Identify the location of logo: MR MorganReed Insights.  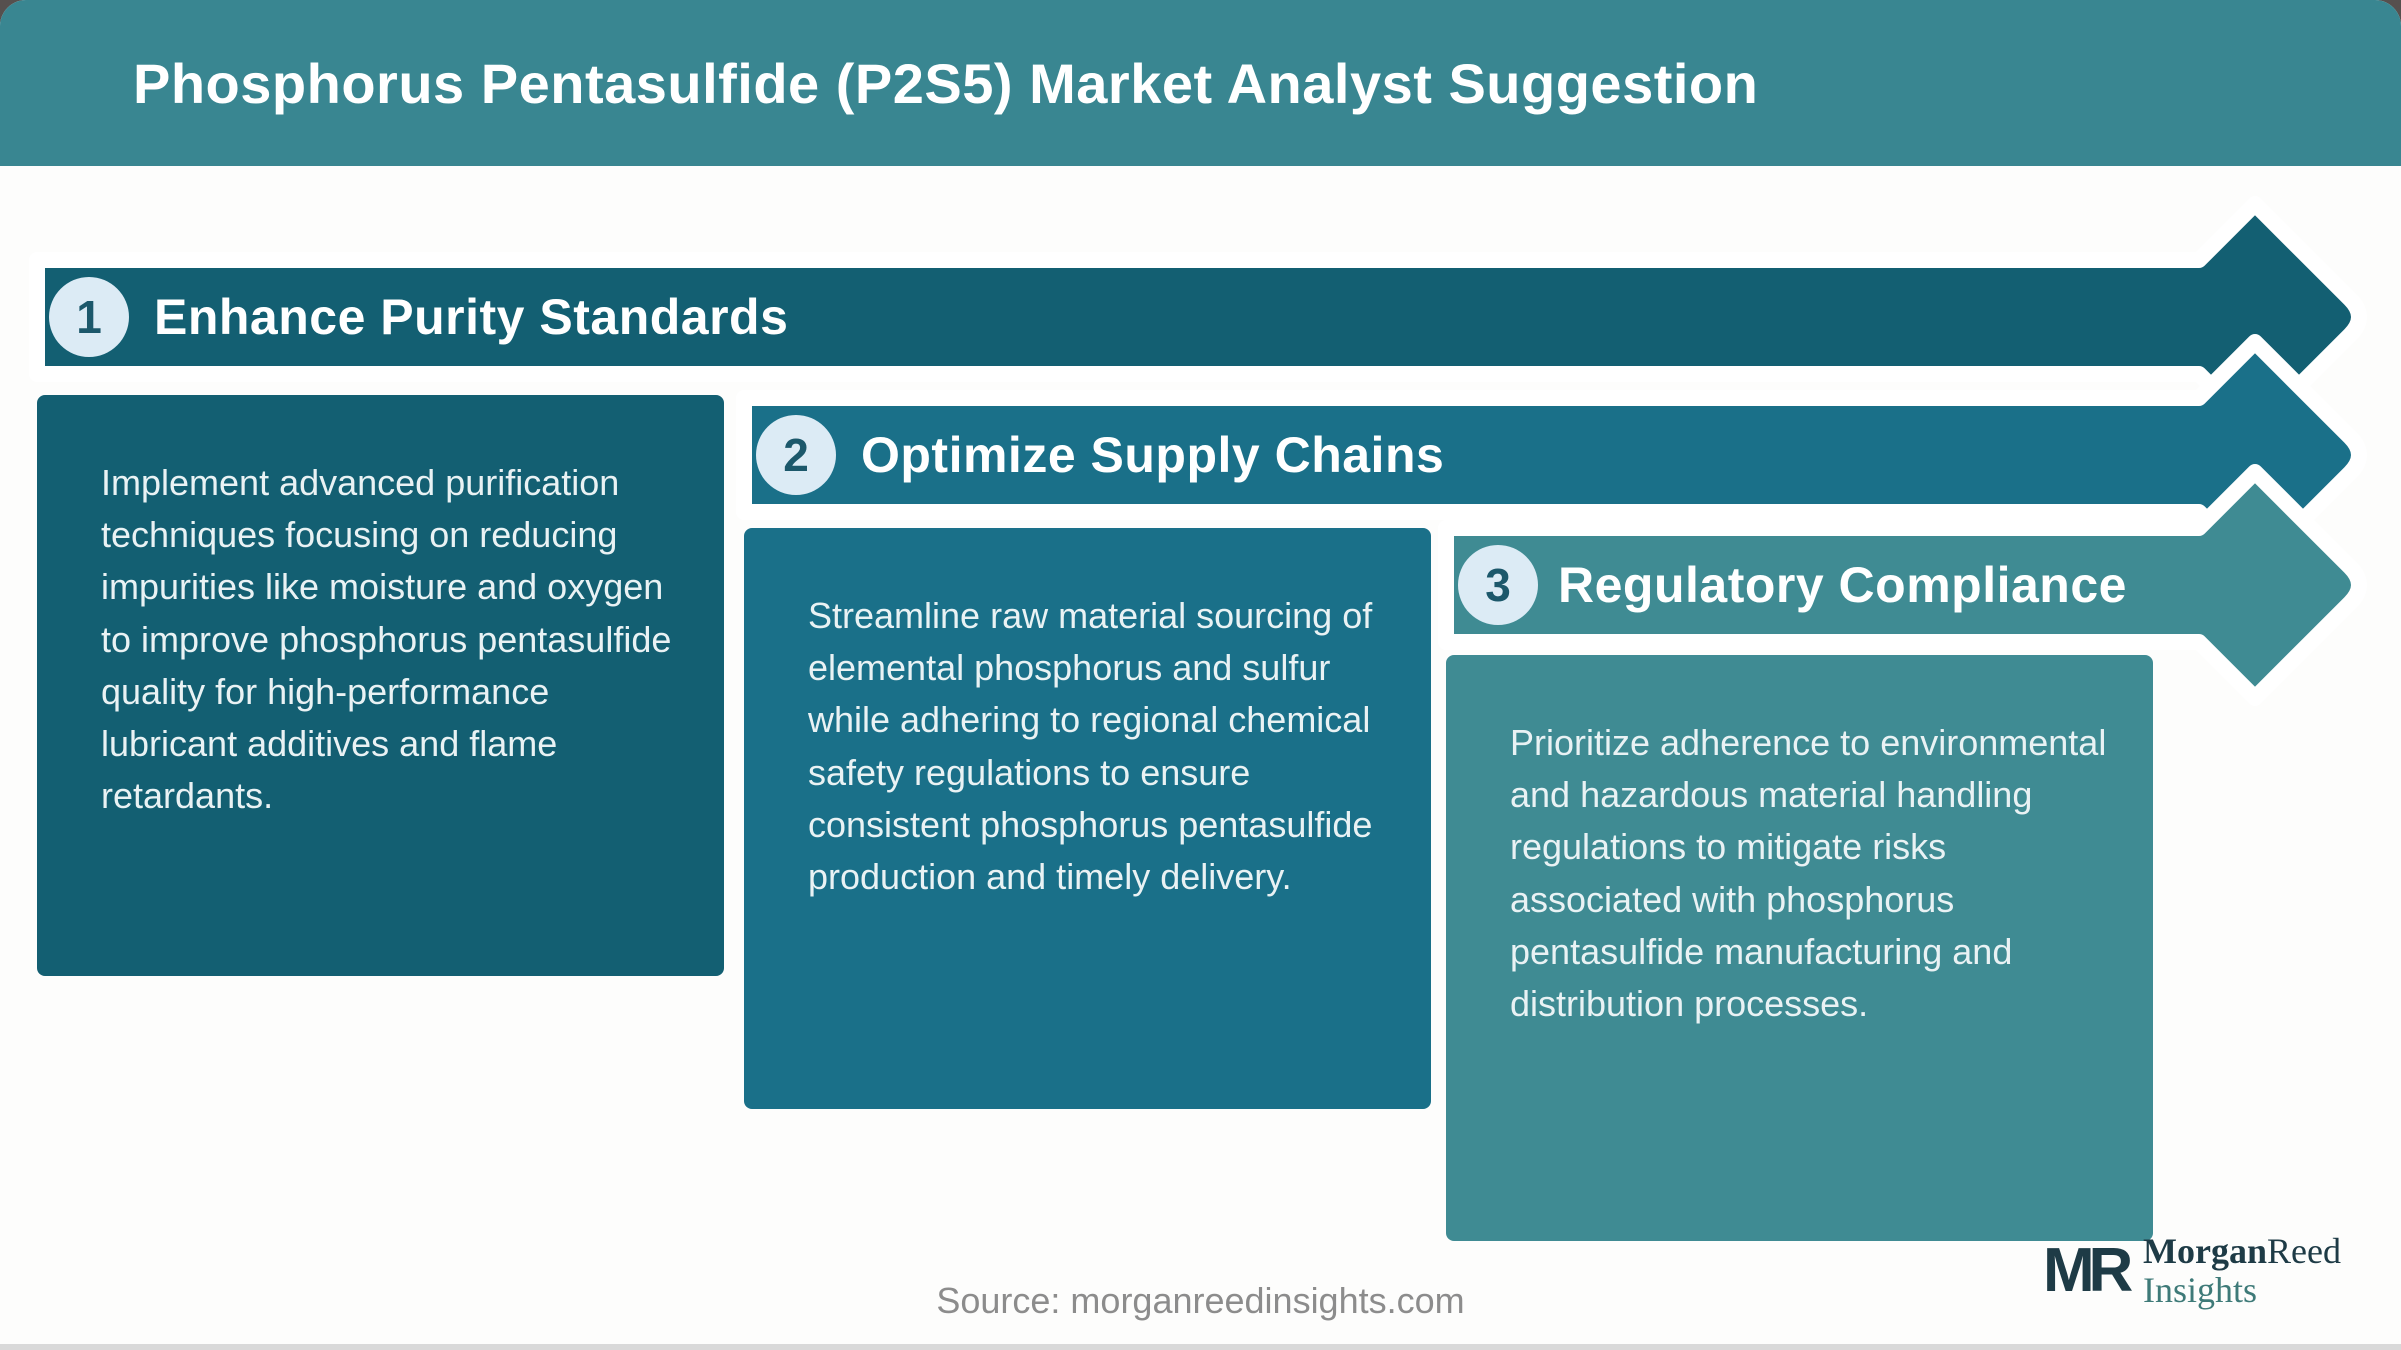
(2192, 1271).